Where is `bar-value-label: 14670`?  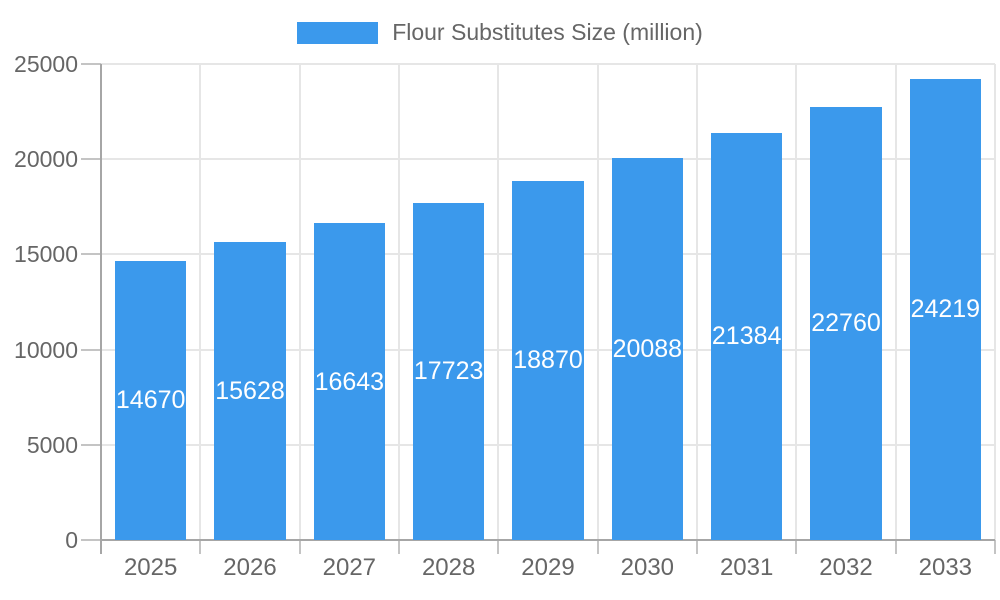
bar-value-label: 14670 is located at coordinates (150, 400).